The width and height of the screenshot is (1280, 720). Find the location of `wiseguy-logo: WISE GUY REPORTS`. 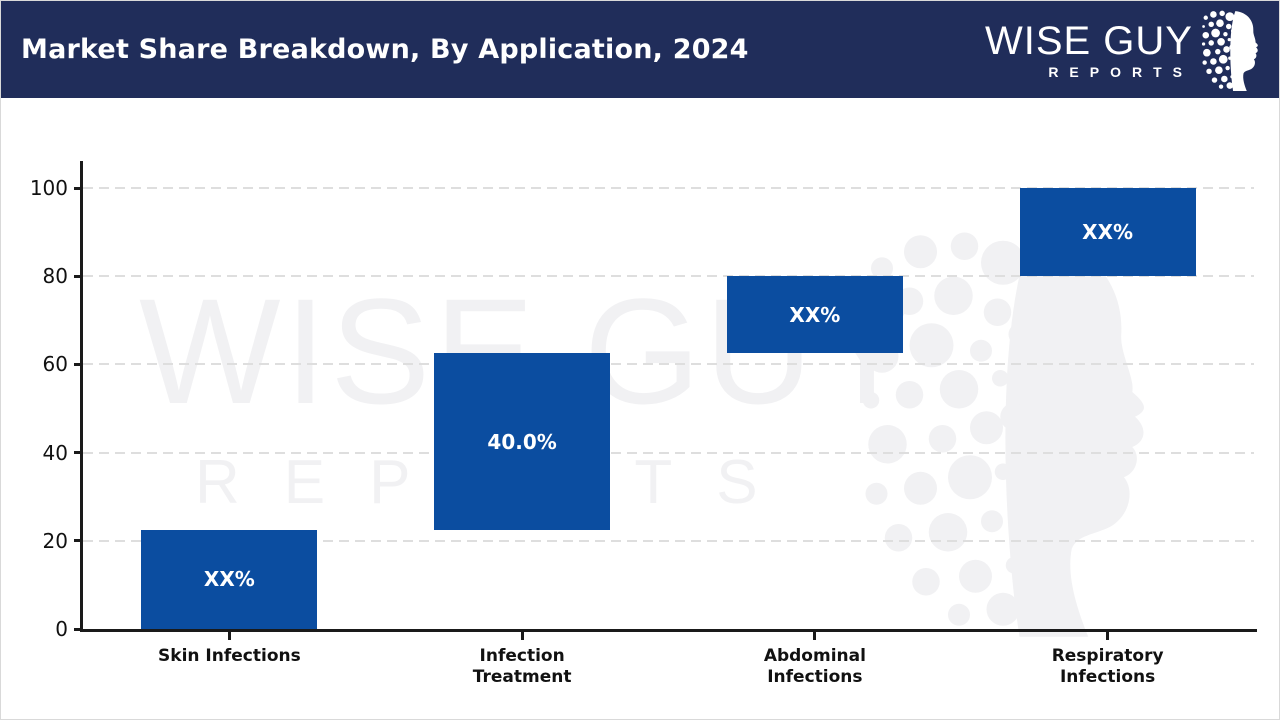

wiseguy-logo: WISE GUY REPORTS is located at coordinates (1125, 50).